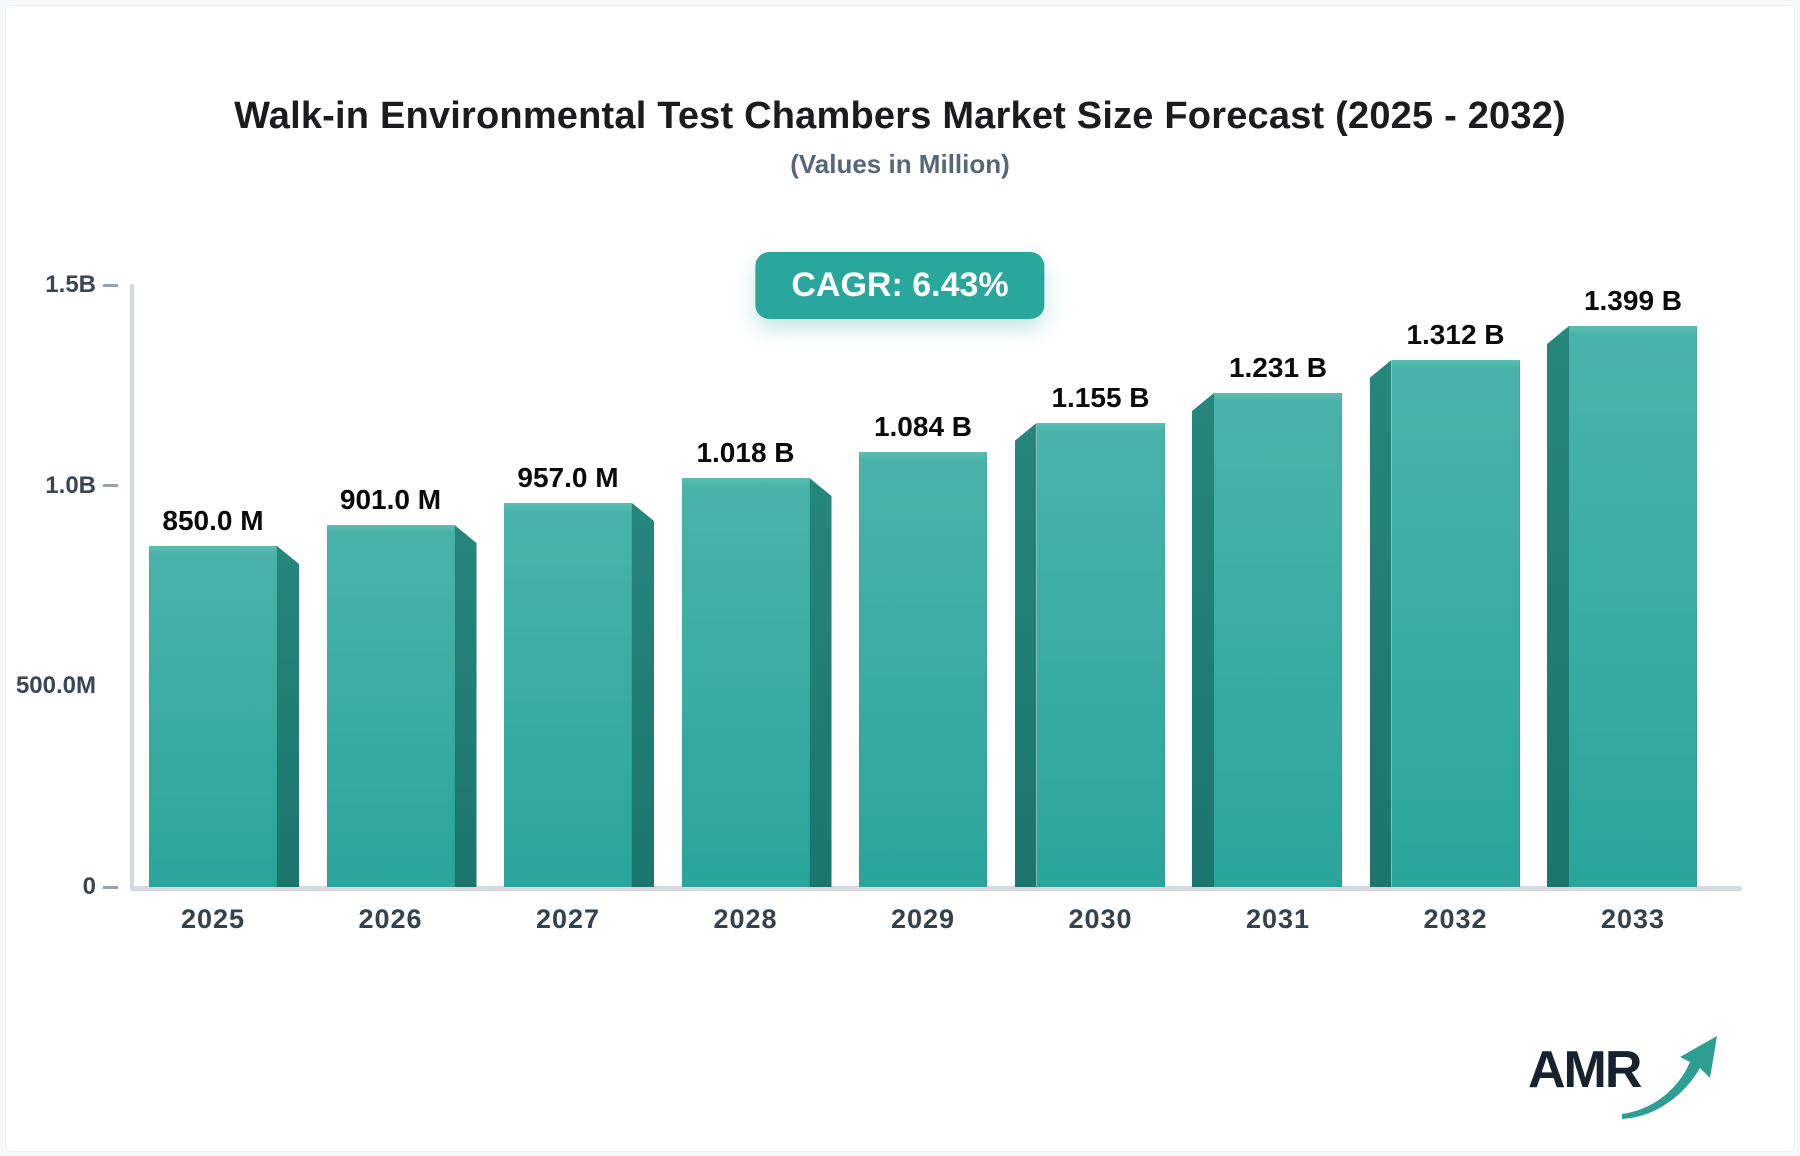  I want to click on bar-2029, so click(923, 669).